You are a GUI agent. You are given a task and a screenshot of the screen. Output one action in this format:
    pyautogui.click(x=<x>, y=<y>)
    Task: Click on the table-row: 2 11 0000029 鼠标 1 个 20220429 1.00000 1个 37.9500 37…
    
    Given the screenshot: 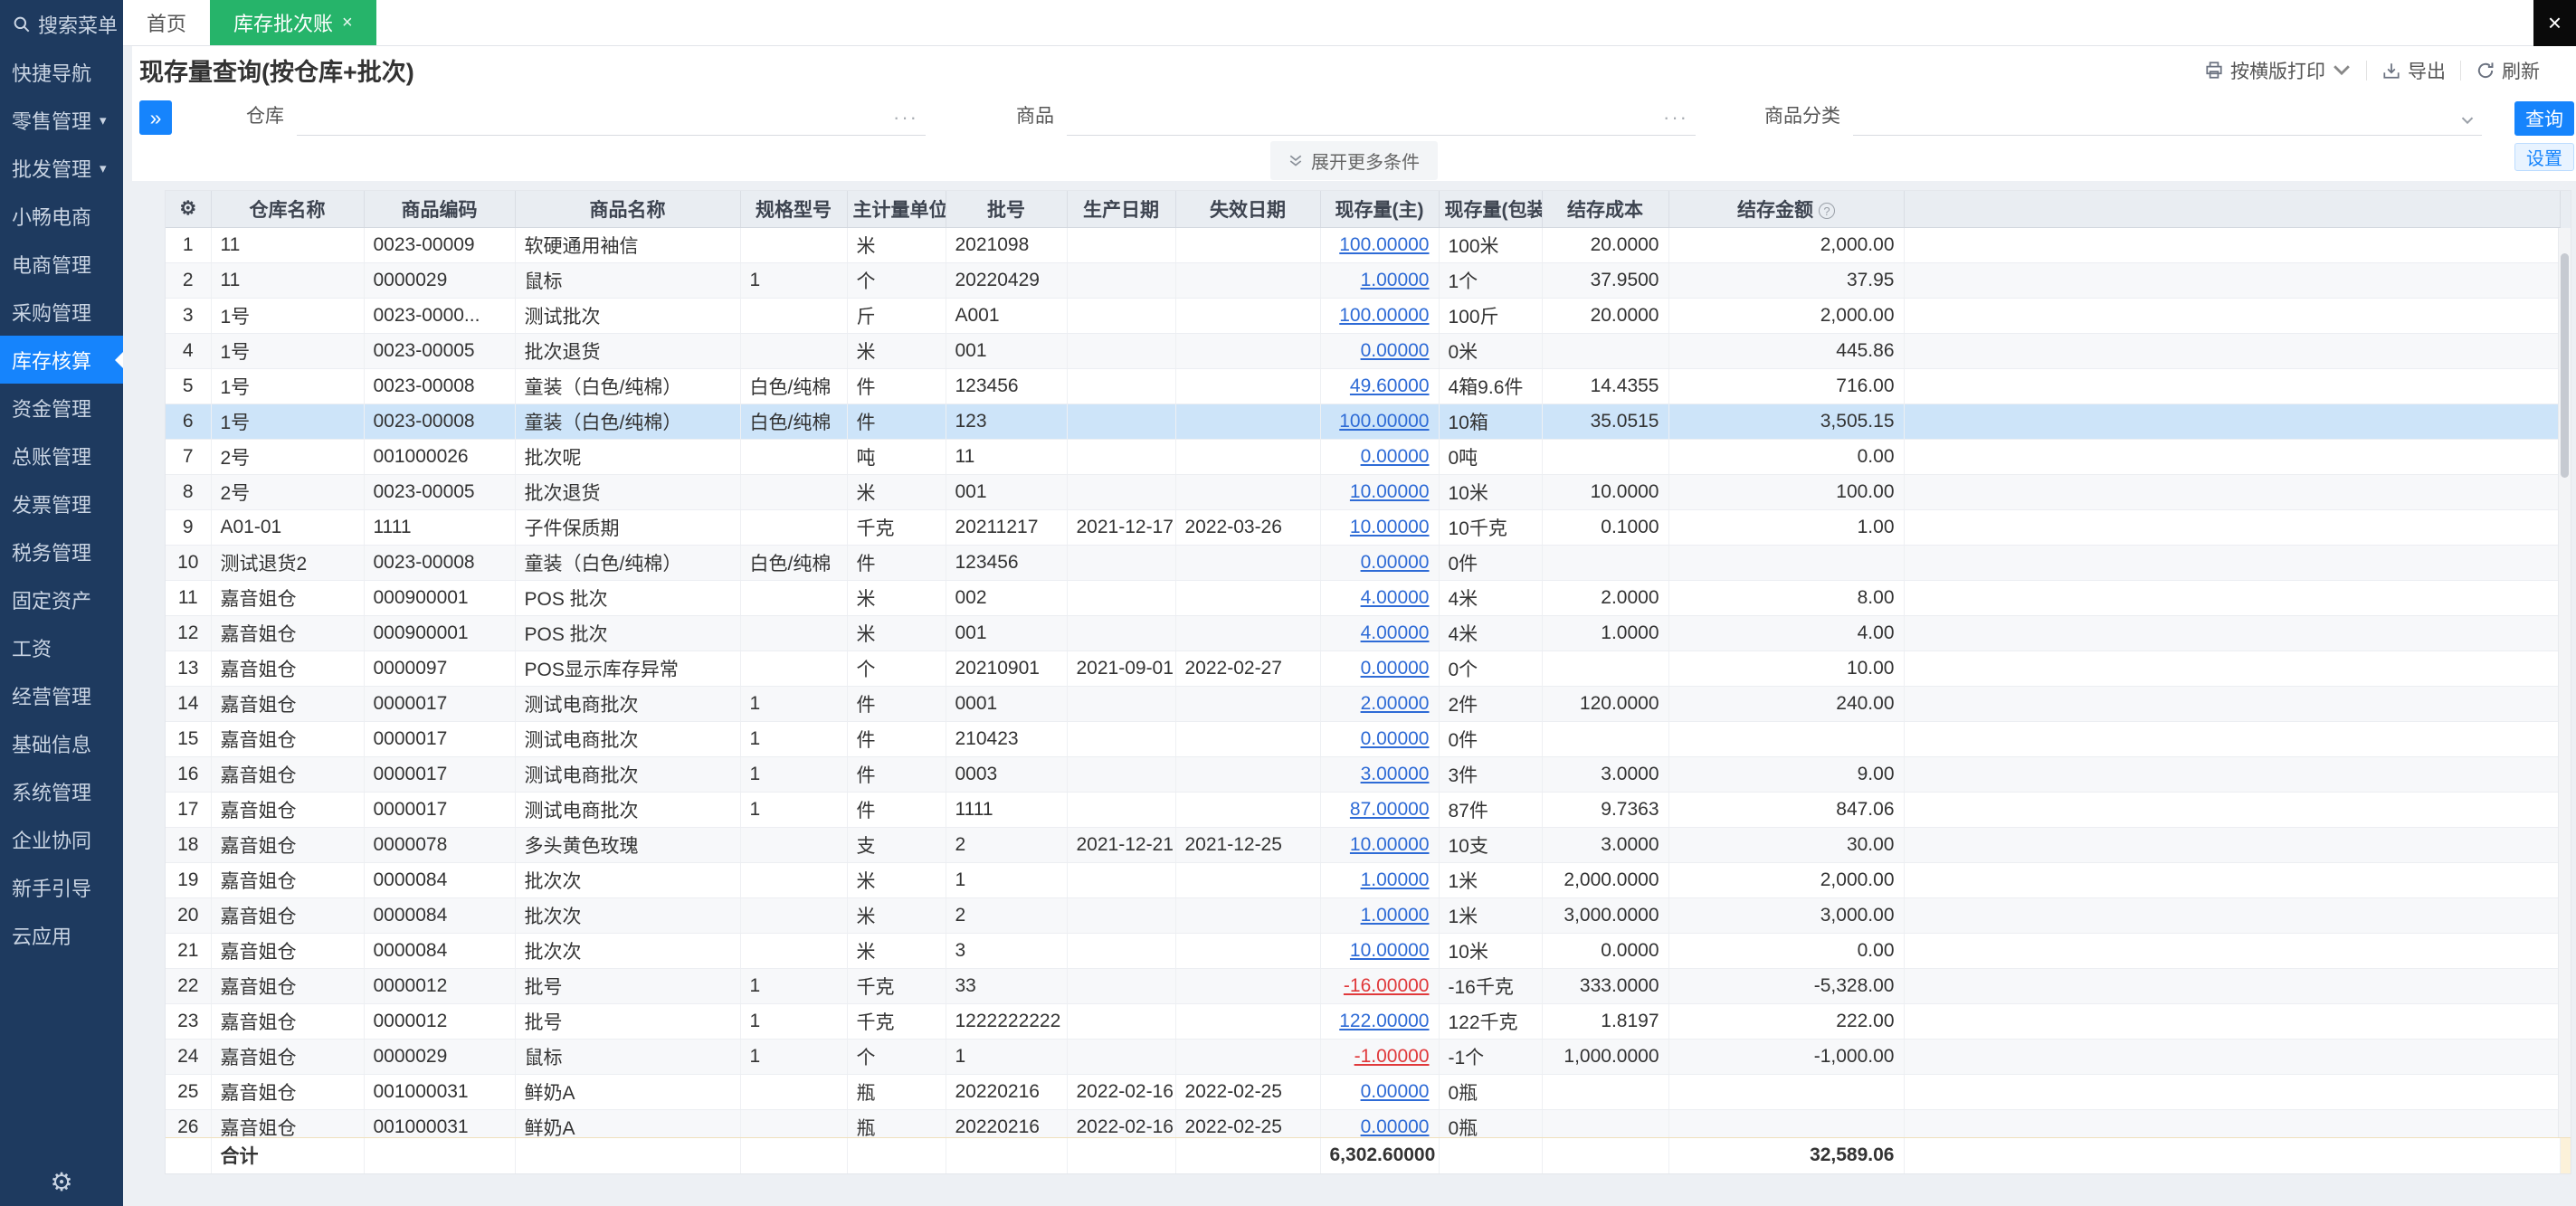 What is the action you would take?
    pyautogui.click(x=1364, y=280)
    